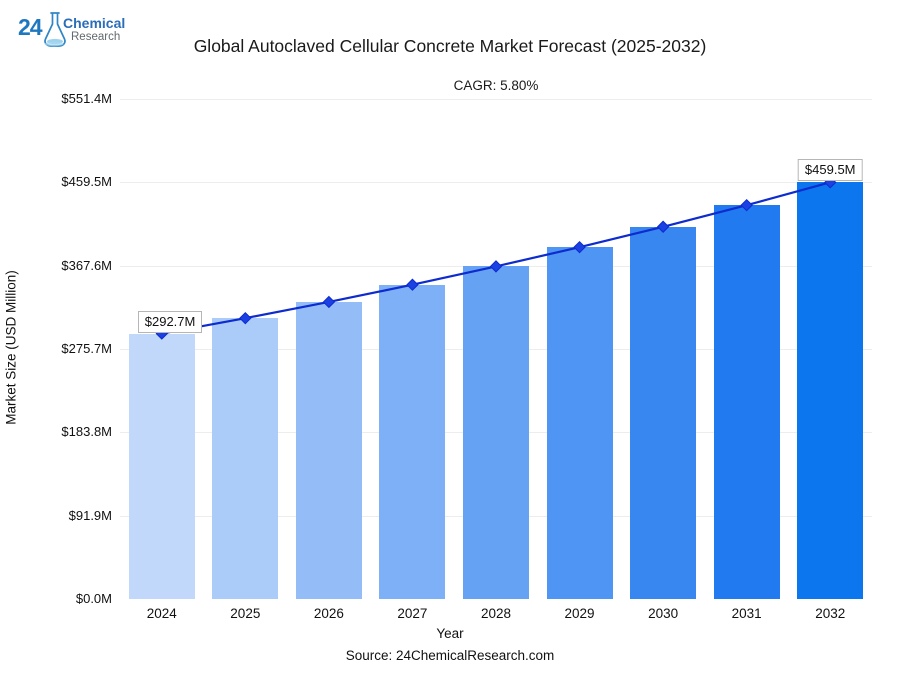 The width and height of the screenshot is (900, 680). I want to click on x-tick-label-2024: 2024, so click(161, 613).